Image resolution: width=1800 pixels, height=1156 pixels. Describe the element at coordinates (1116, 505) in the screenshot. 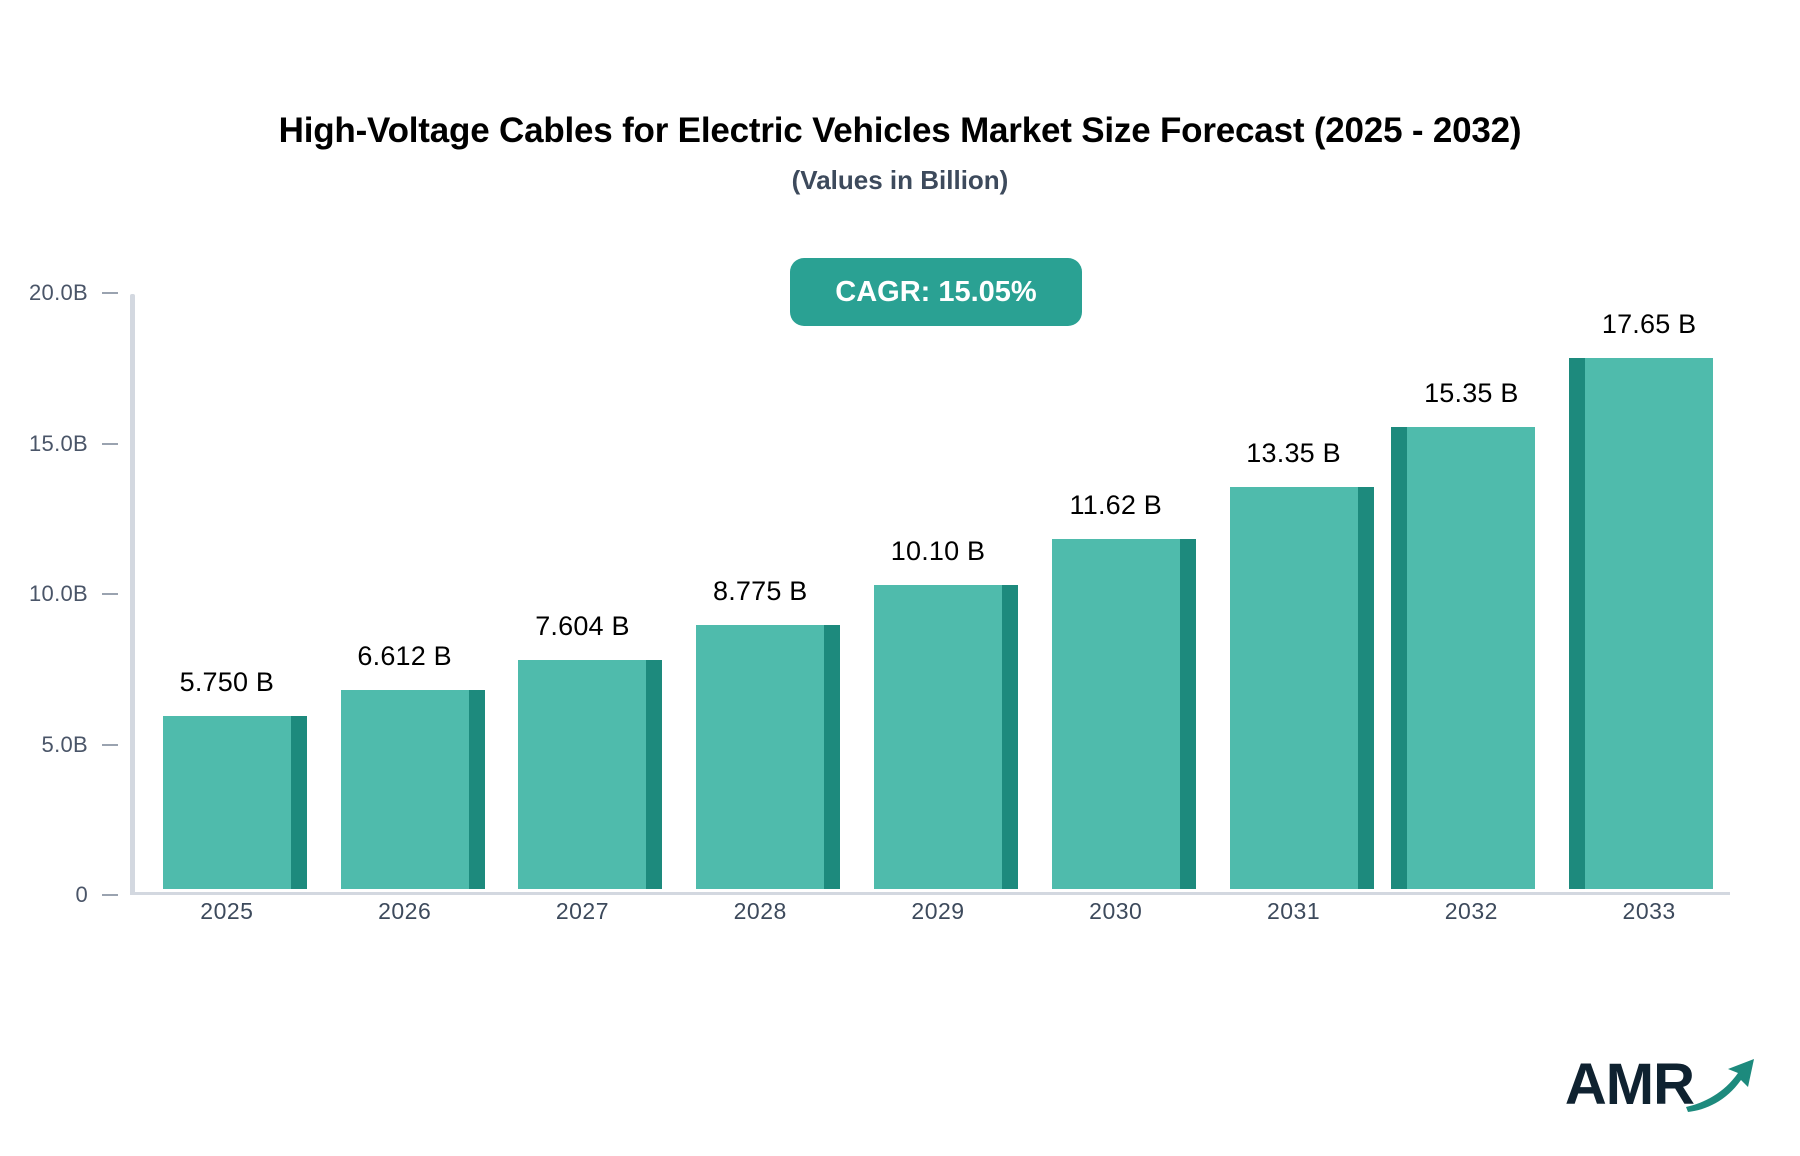

I see `bar-value-label: 11.62 B` at that location.